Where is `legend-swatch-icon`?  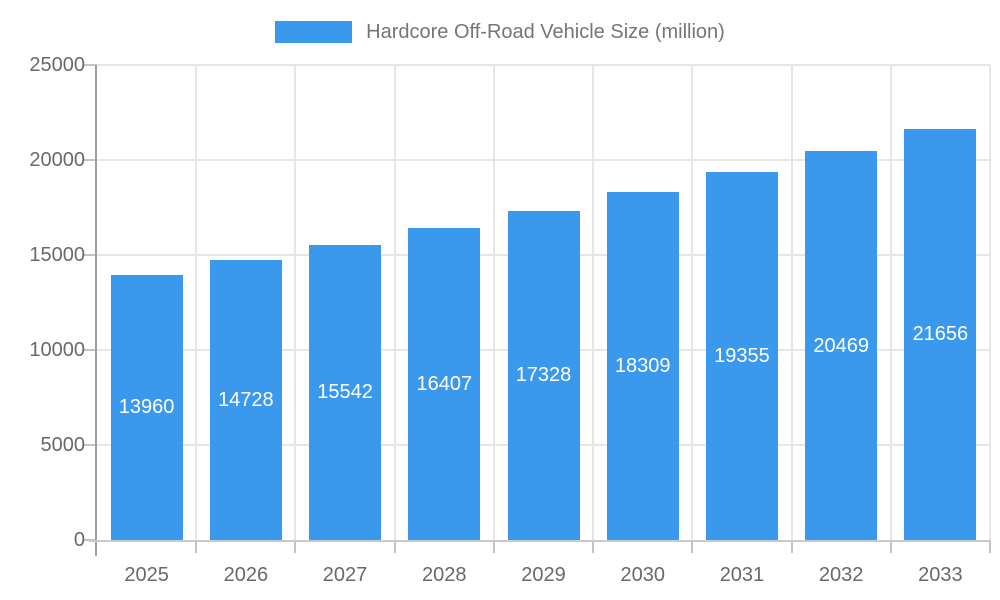
legend-swatch-icon is located at coordinates (314, 32).